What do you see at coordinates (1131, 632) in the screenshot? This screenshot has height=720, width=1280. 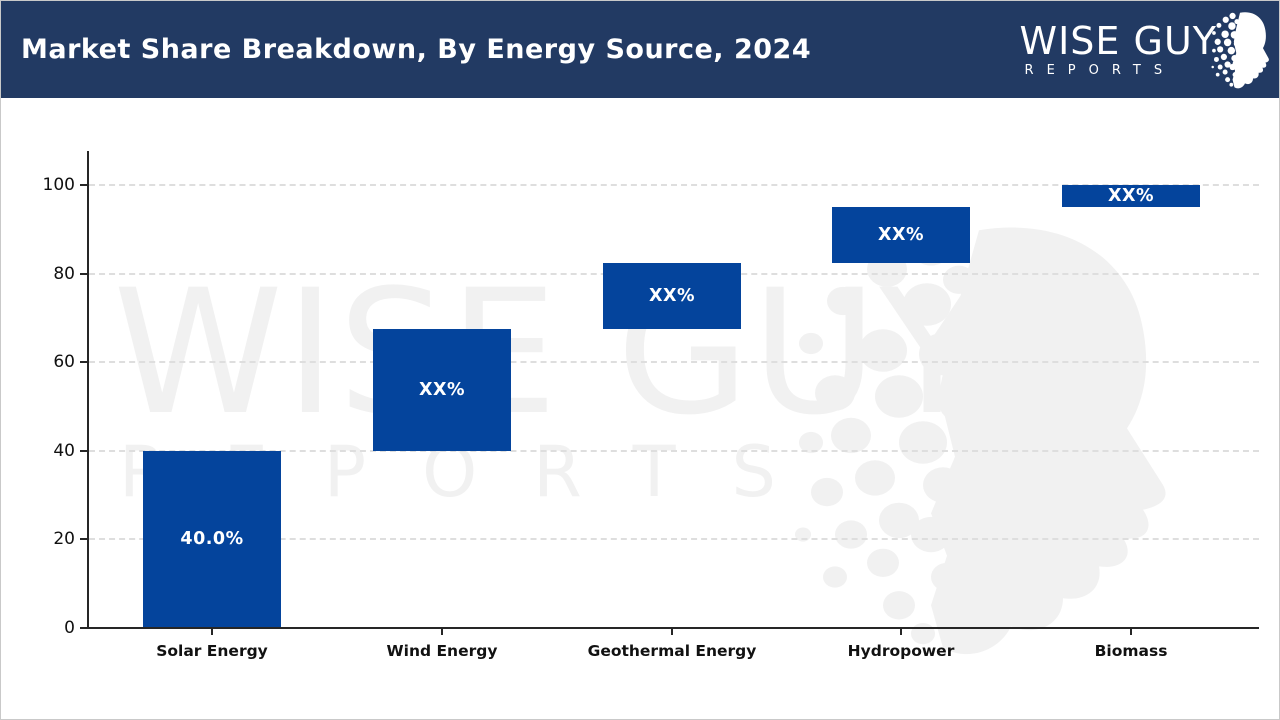 I see `x-tick-mark-biomass` at bounding box center [1131, 632].